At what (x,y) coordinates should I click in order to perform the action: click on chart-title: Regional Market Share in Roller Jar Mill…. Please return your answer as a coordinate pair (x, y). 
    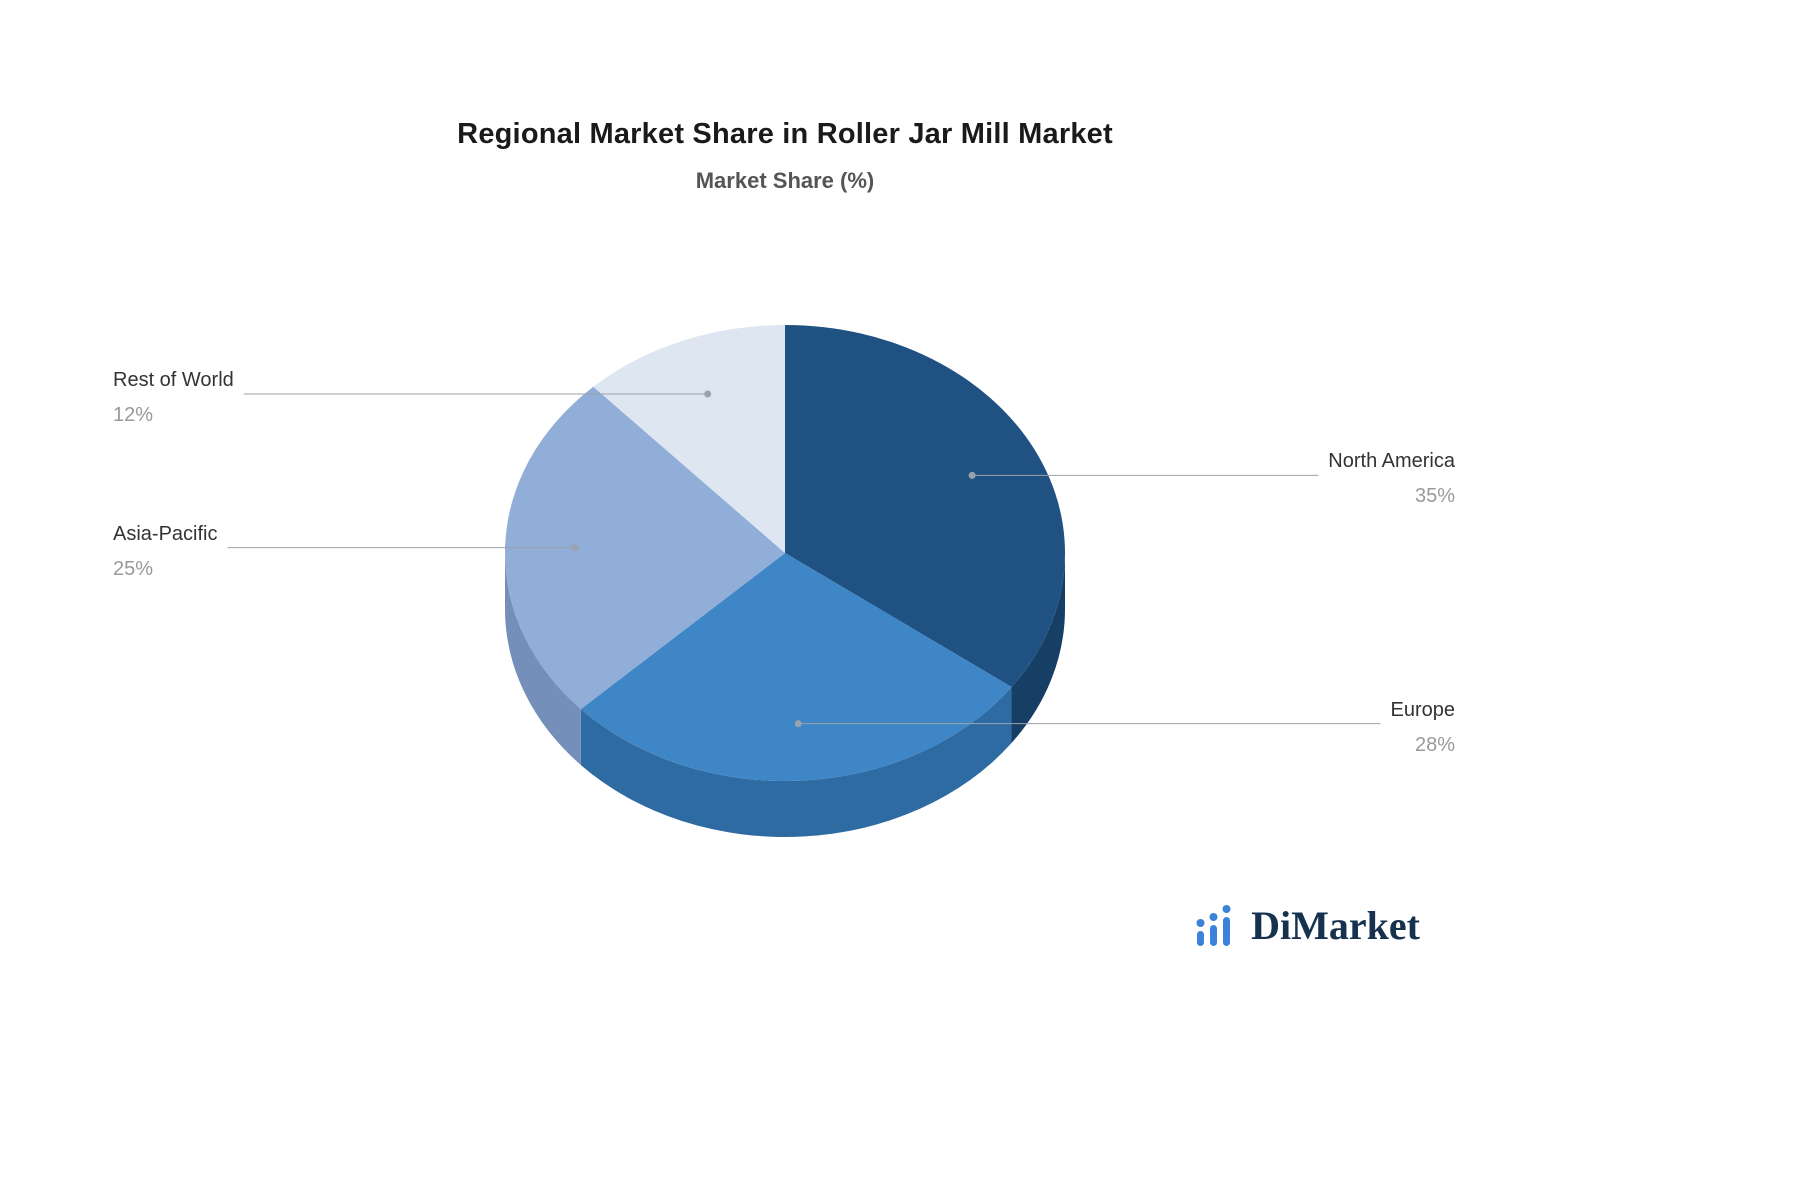
    Looking at the image, I should click on (785, 134).